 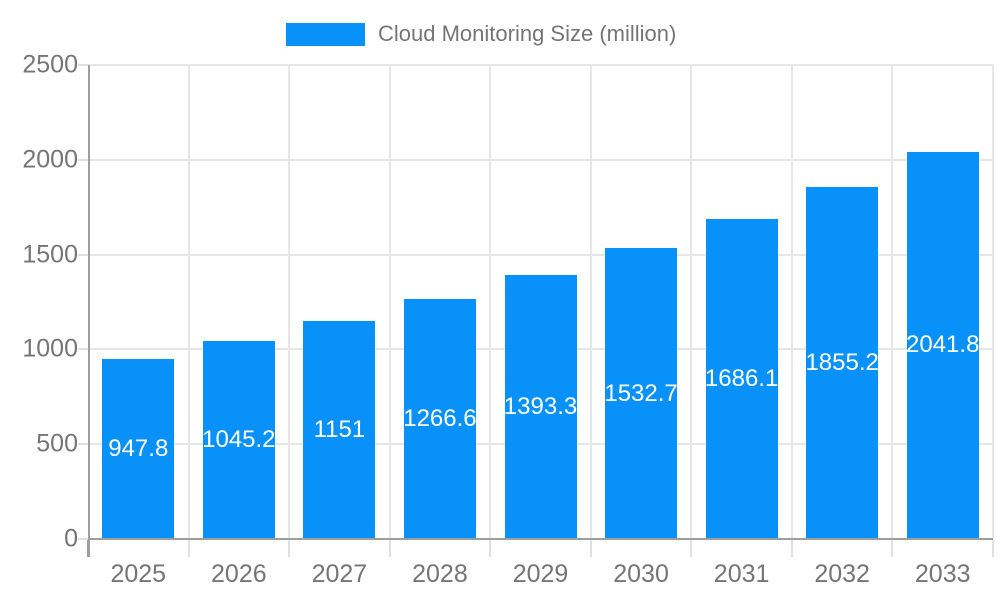 What do you see at coordinates (440, 574) in the screenshot?
I see `x-axis-tick-label: 2028` at bounding box center [440, 574].